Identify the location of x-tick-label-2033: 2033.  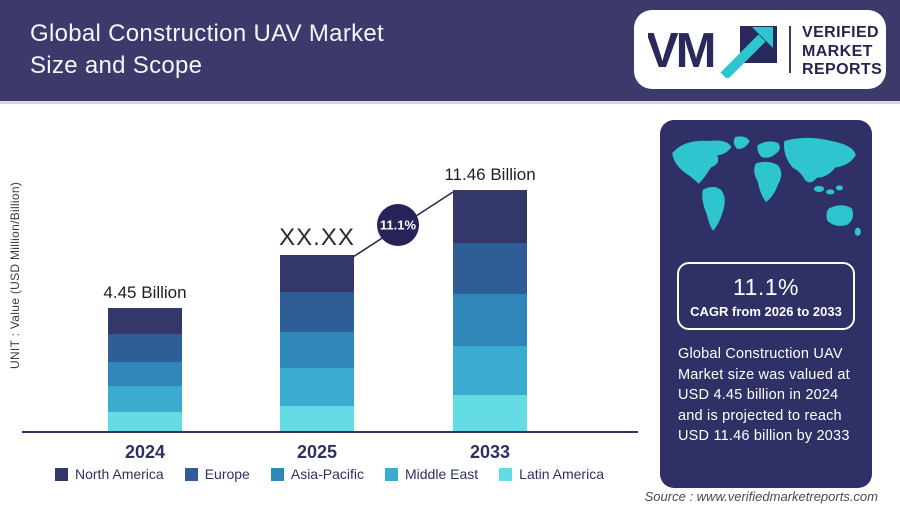
(490, 452).